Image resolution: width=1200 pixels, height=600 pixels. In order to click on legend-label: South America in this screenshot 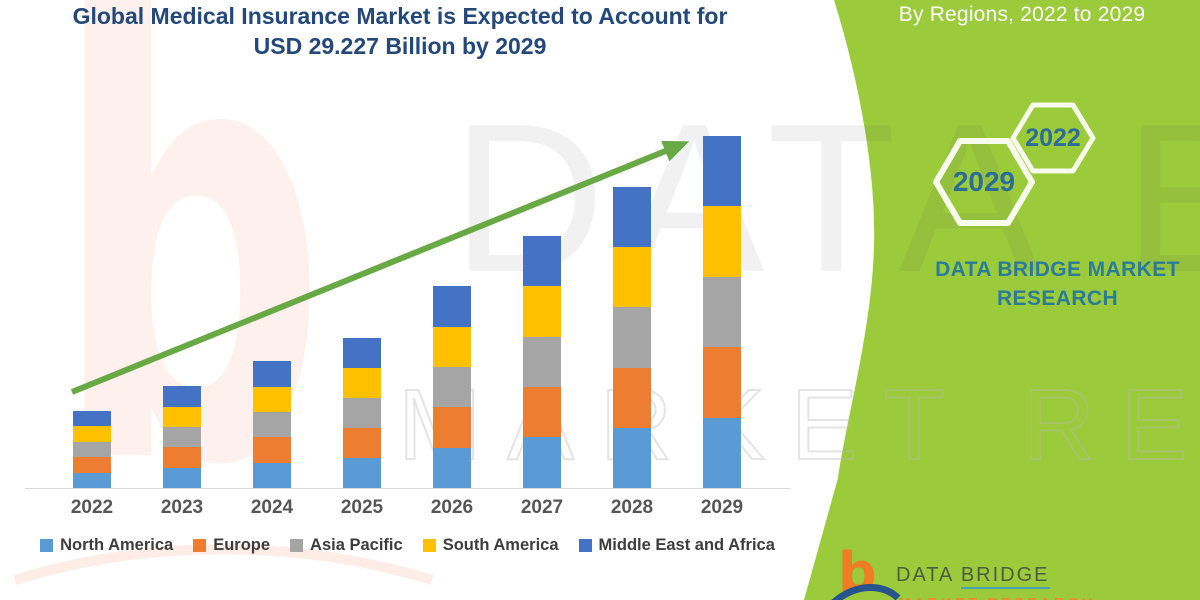, I will do `click(500, 545)`.